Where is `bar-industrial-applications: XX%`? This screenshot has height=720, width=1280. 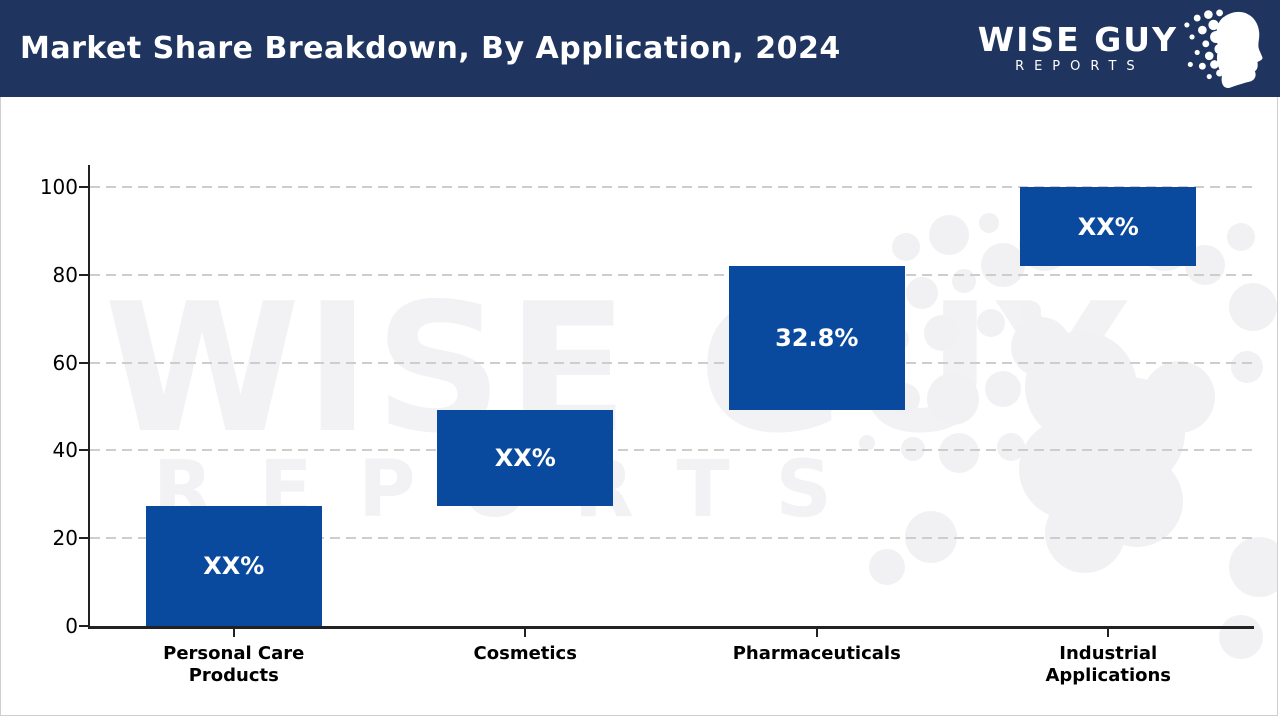
bar-industrial-applications: XX% is located at coordinates (1108, 227).